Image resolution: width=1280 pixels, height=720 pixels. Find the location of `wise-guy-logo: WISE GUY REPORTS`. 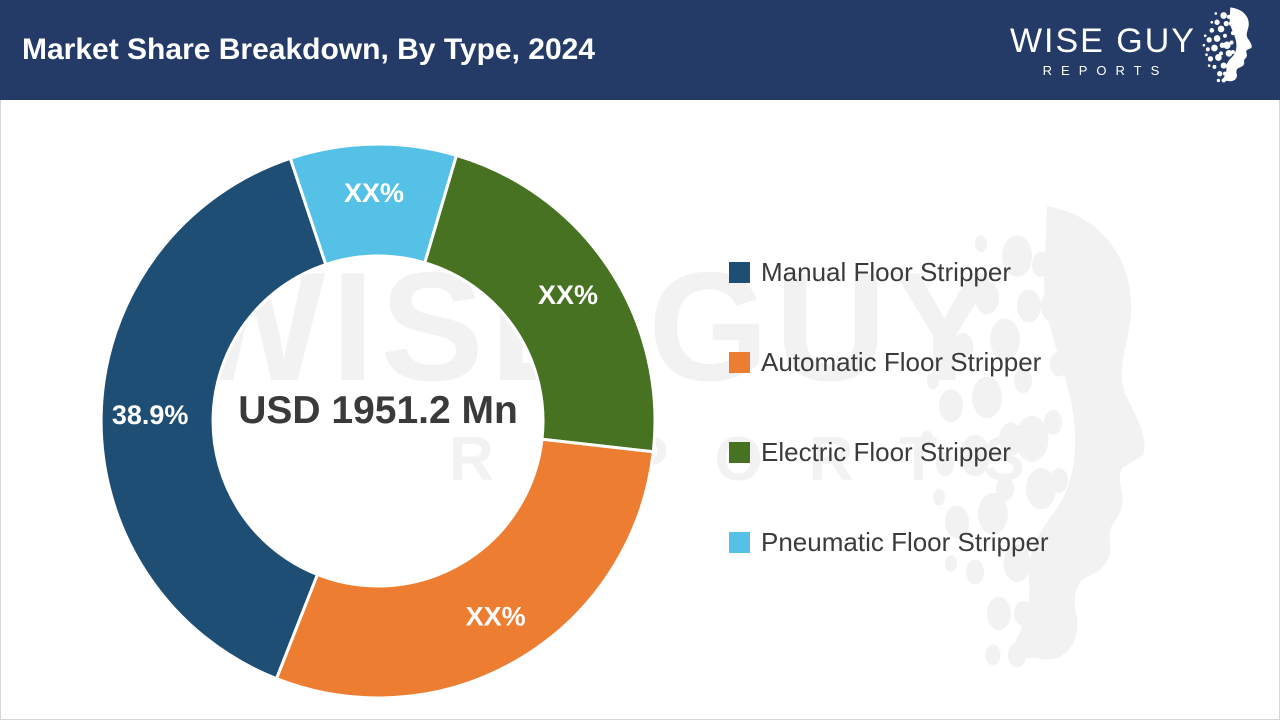

wise-guy-logo: WISE GUY REPORTS is located at coordinates (1134, 50).